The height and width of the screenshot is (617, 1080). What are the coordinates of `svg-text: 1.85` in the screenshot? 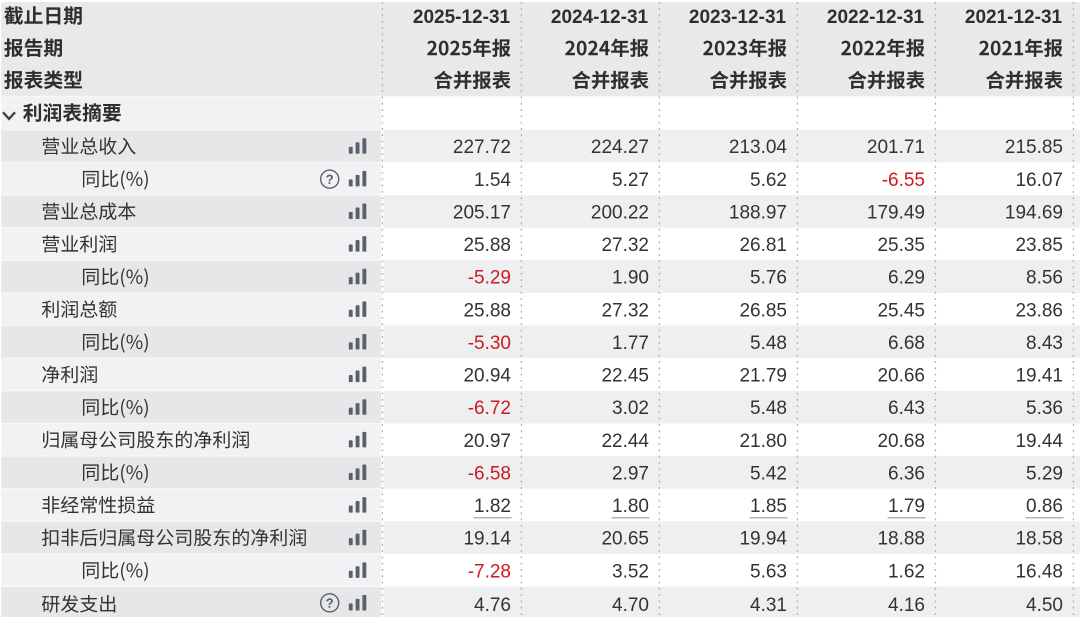 It's located at (768, 506).